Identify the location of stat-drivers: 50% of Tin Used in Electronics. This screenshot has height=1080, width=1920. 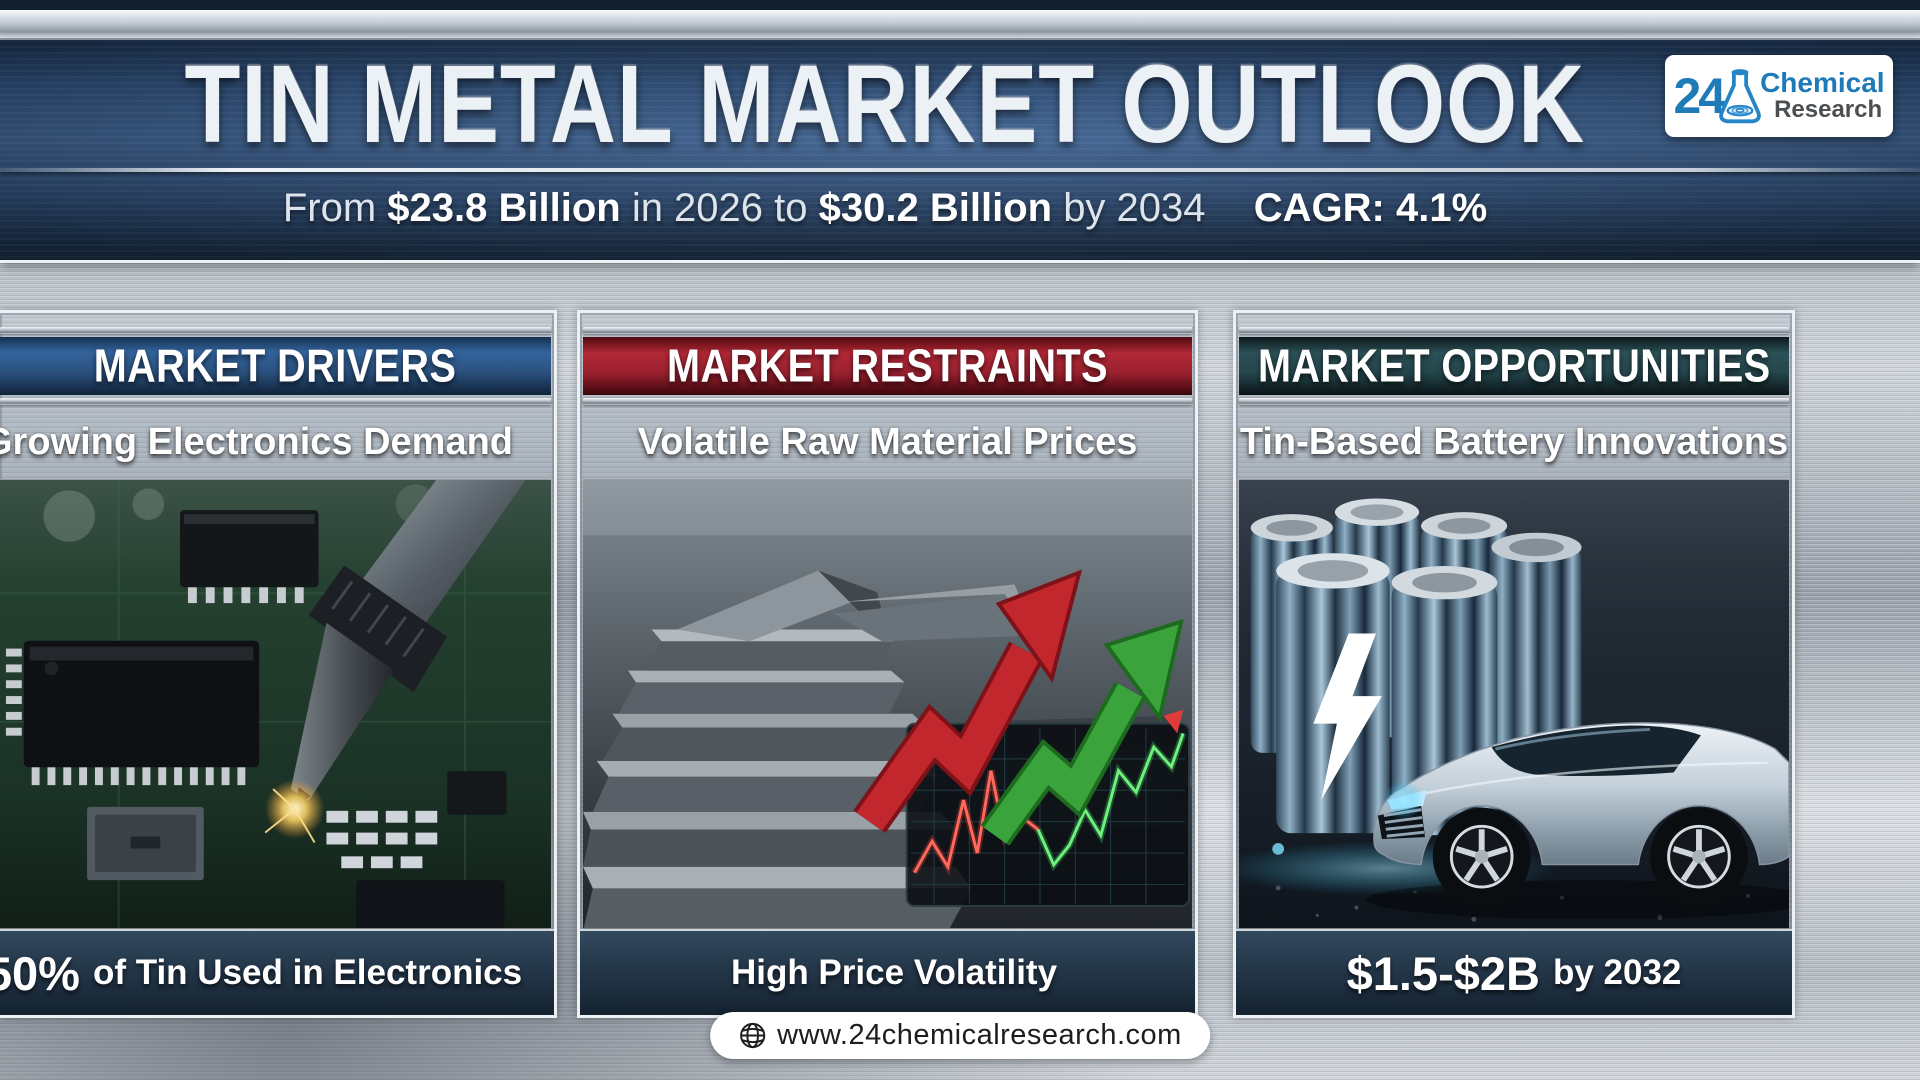
(277, 972).